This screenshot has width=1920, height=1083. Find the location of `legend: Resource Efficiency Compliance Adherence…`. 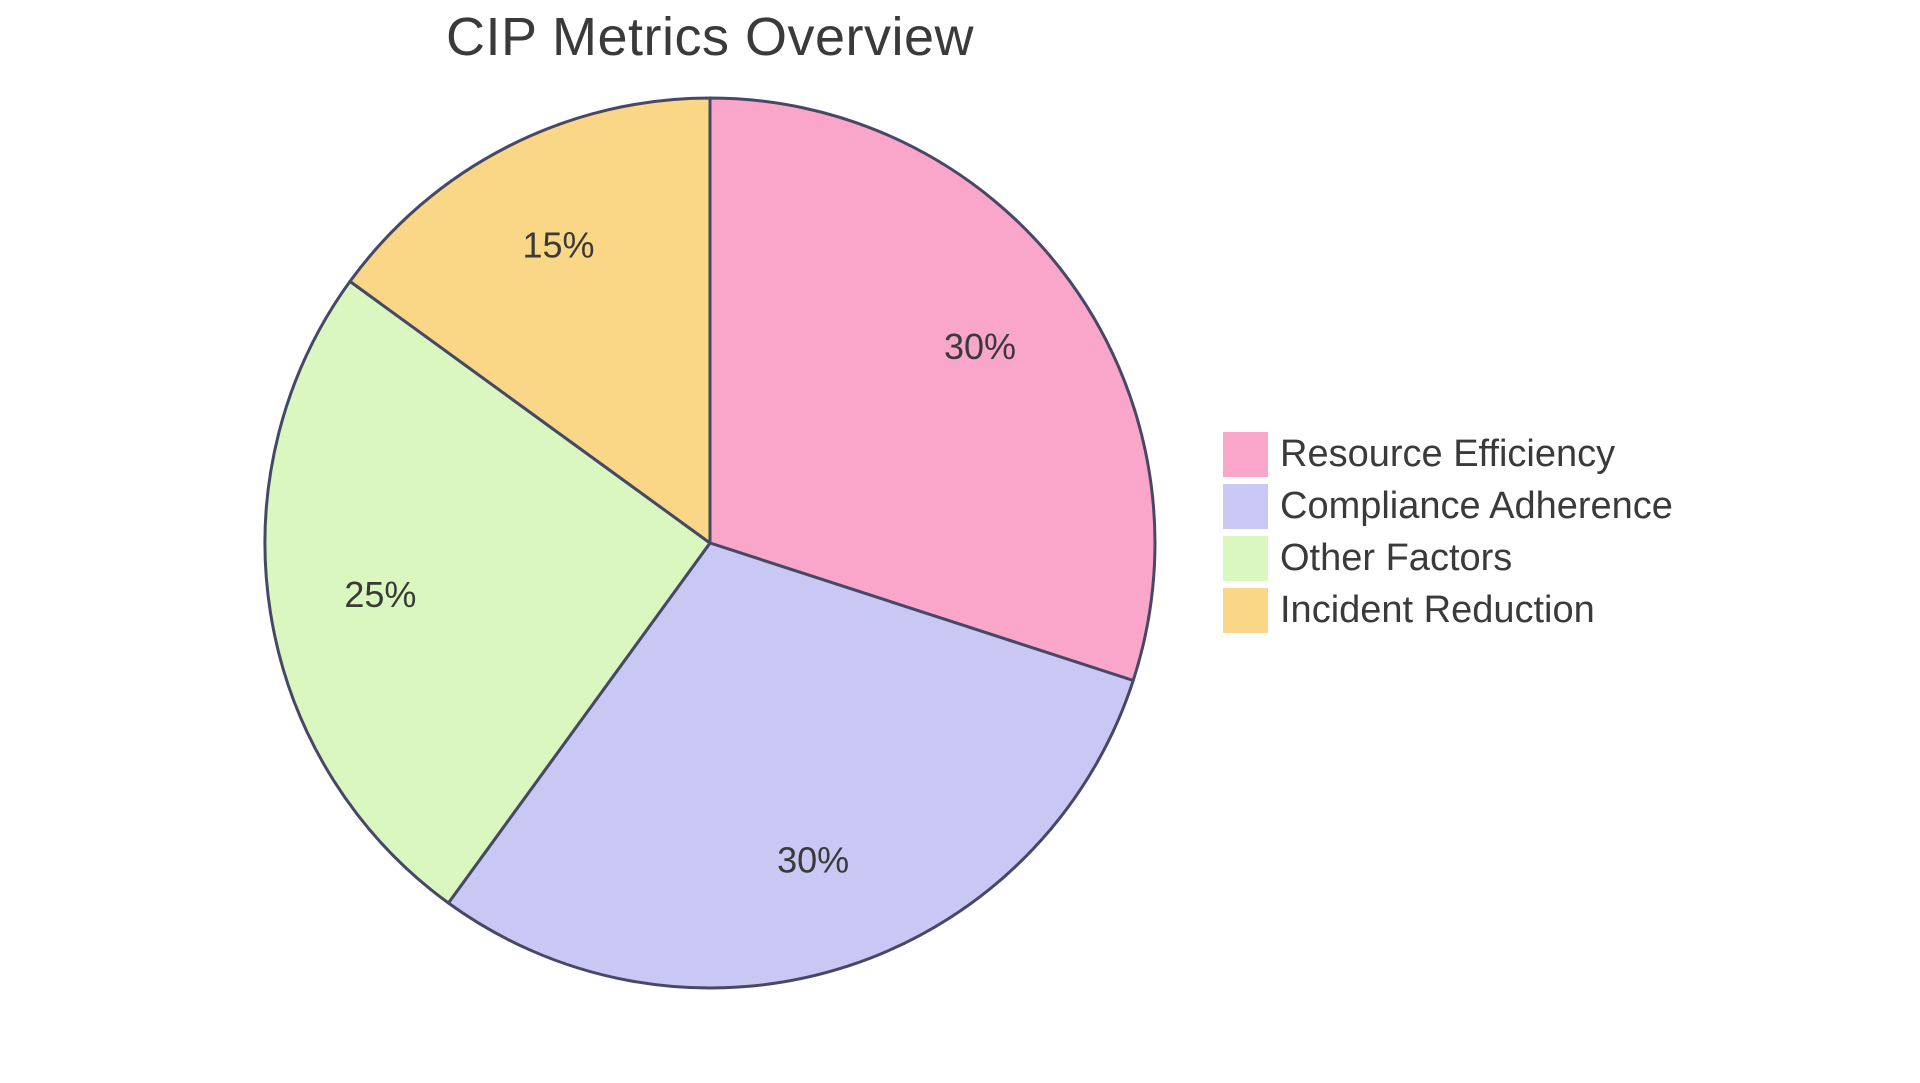

legend: Resource Efficiency Compliance Adherence… is located at coordinates (1448, 532).